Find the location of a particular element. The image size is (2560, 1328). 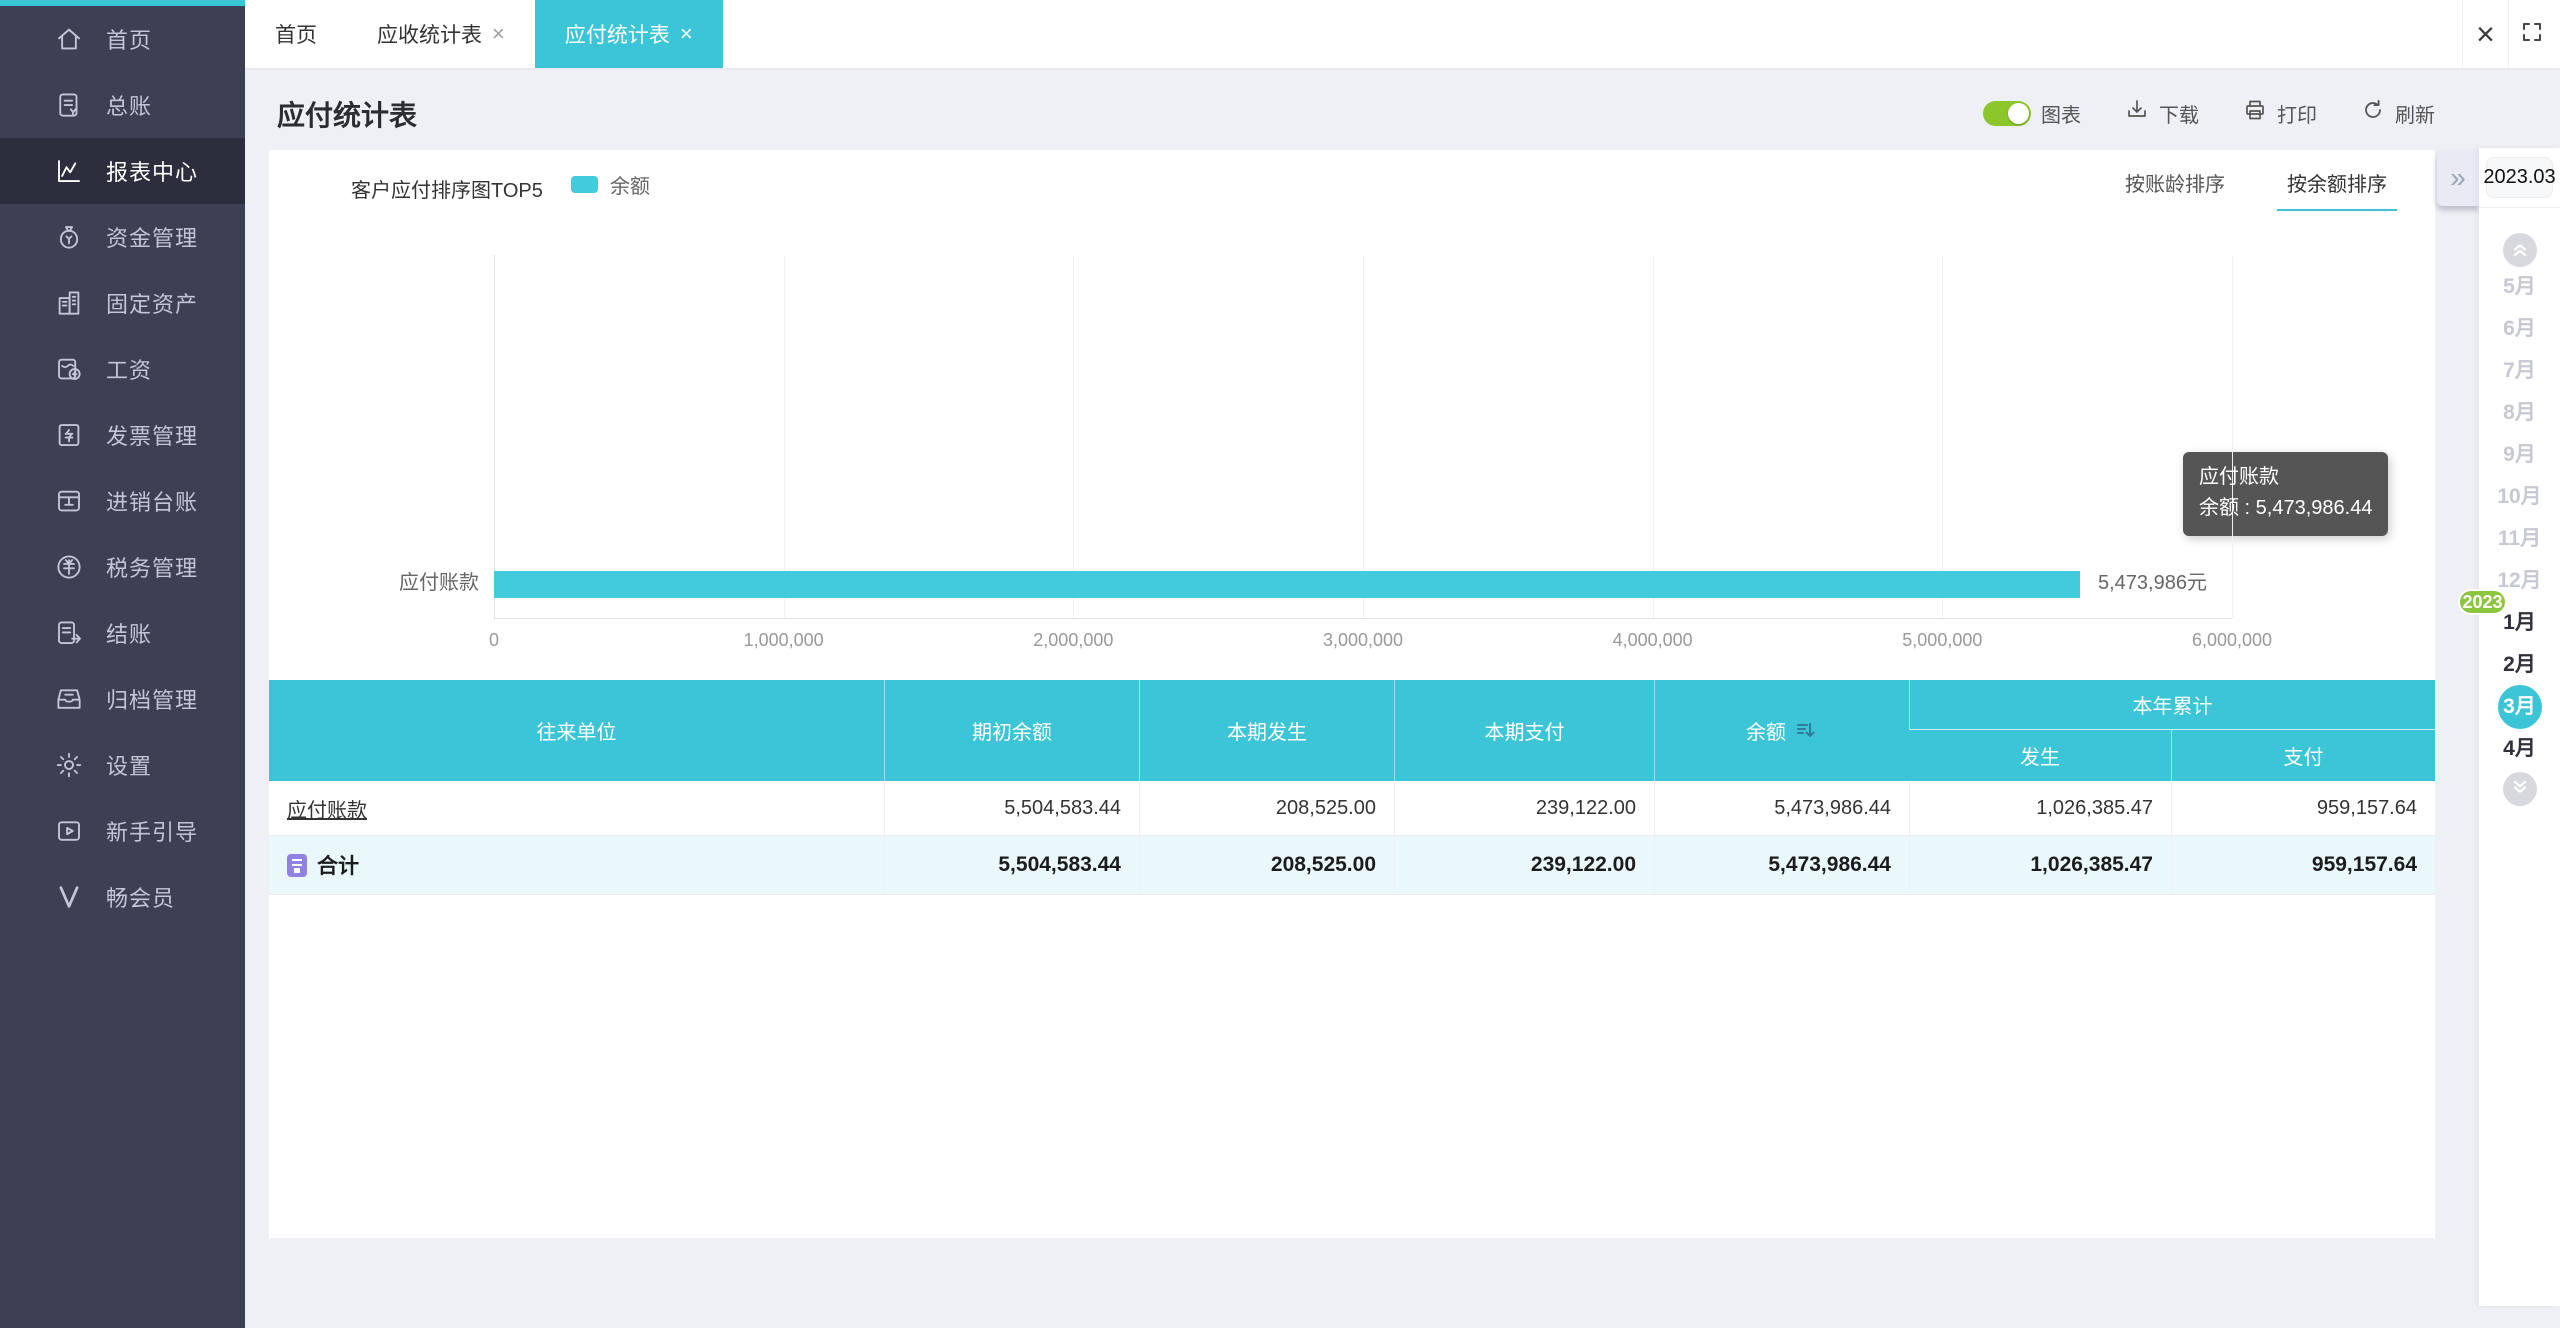

fullscreen-icon is located at coordinates (2532, 34).